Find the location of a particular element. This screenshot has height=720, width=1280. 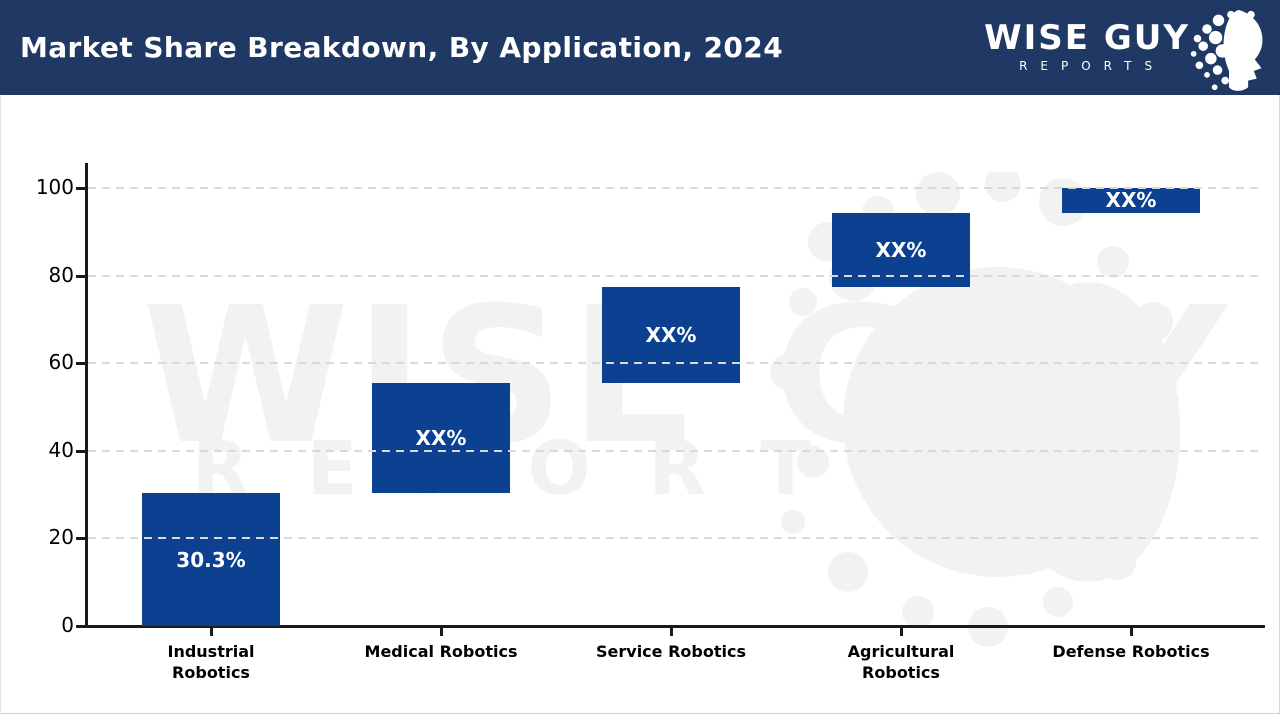

bar-defense-robotics: XX% is located at coordinates (1131, 200).